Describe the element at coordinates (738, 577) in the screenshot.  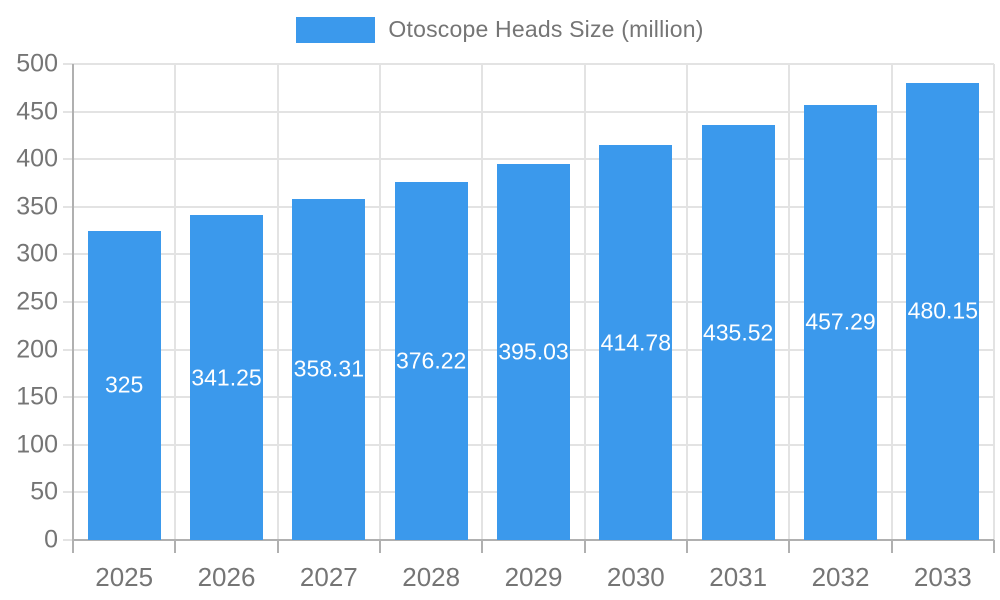
I see `x-tick-label: 2031` at that location.